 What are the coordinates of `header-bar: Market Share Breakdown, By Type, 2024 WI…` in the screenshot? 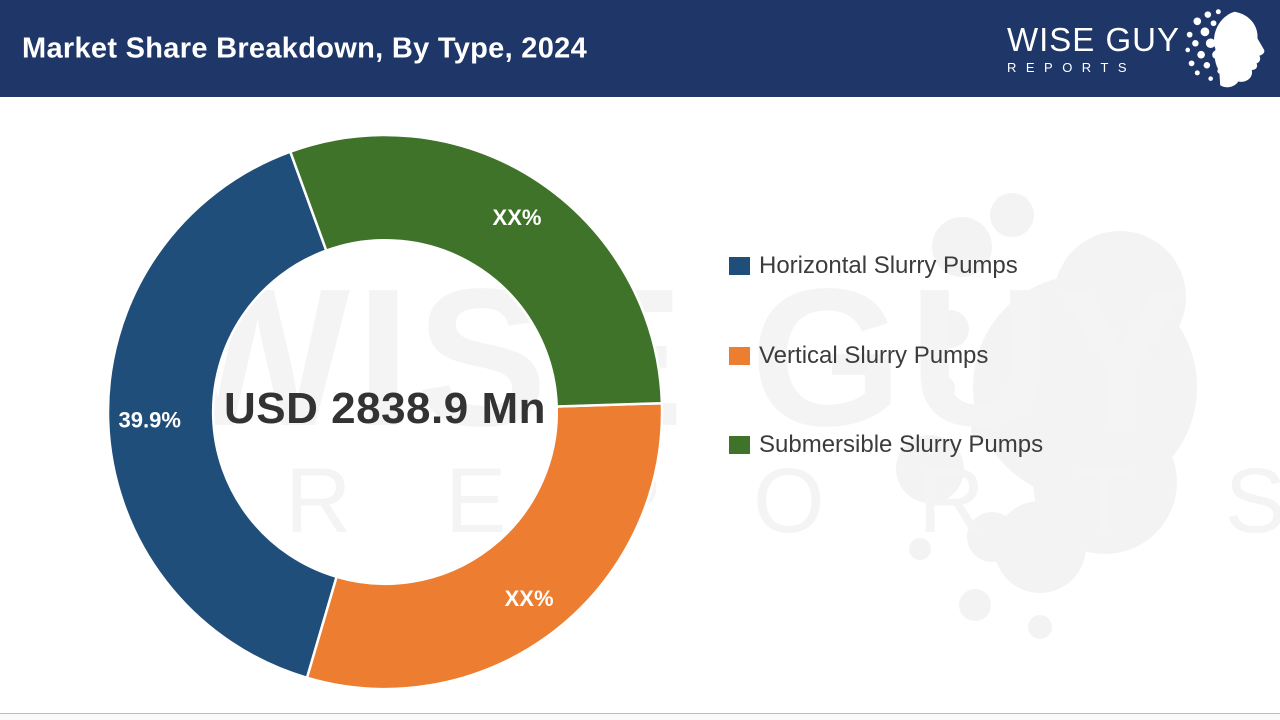 It's located at (640, 48).